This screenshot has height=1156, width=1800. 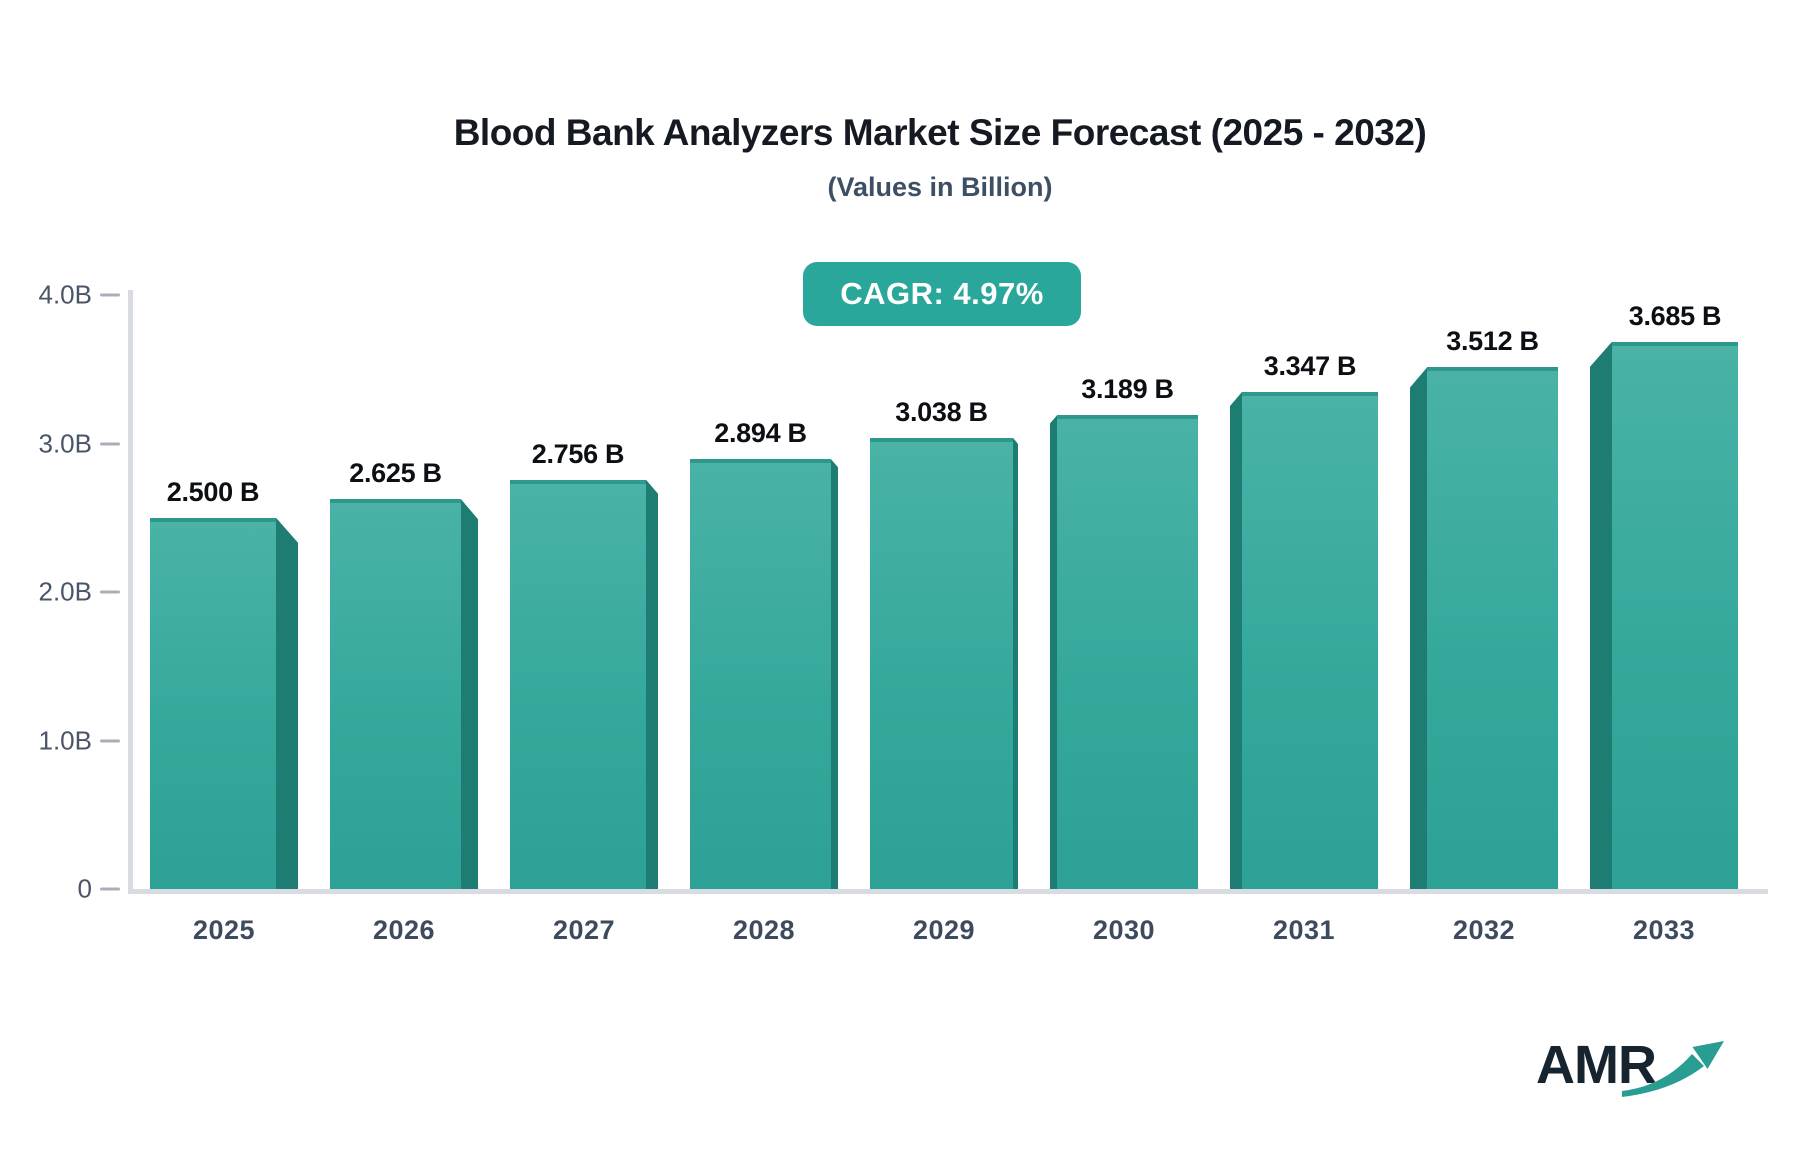 What do you see at coordinates (760, 433) in the screenshot?
I see `bar-value-label: 2.894 B` at bounding box center [760, 433].